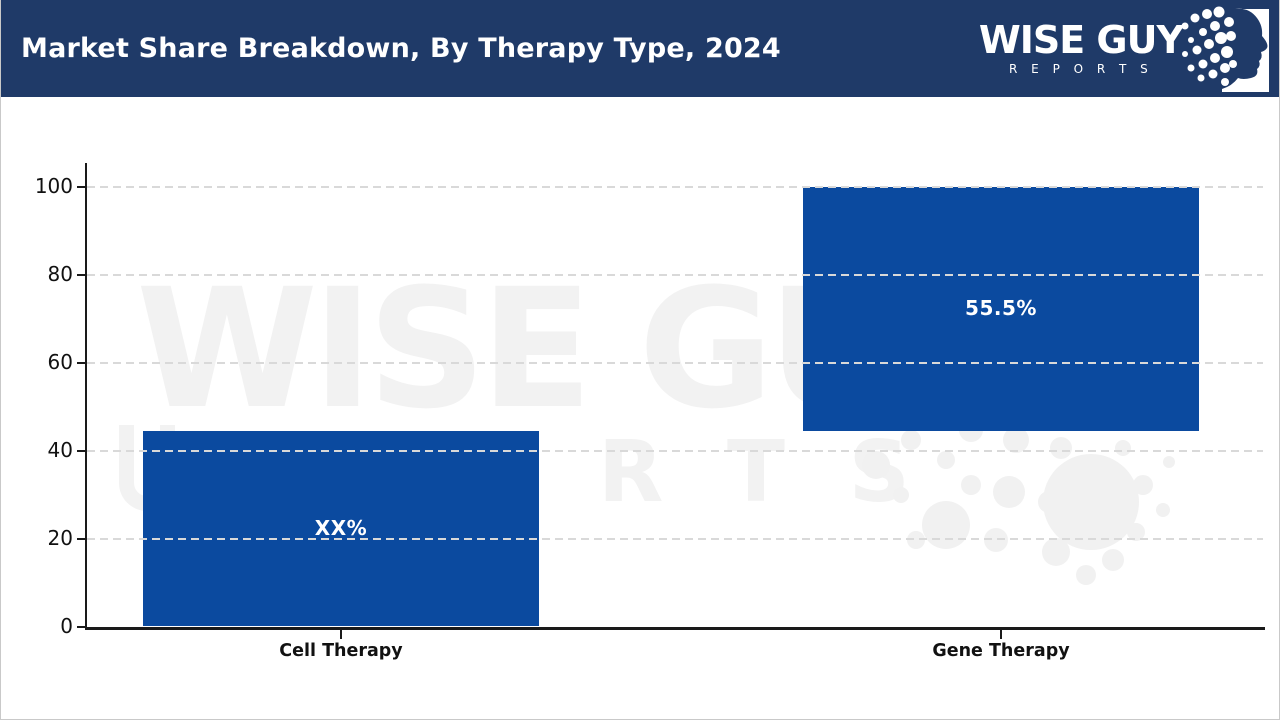 This screenshot has width=1280, height=720. I want to click on x-axis-line, so click(675, 628).